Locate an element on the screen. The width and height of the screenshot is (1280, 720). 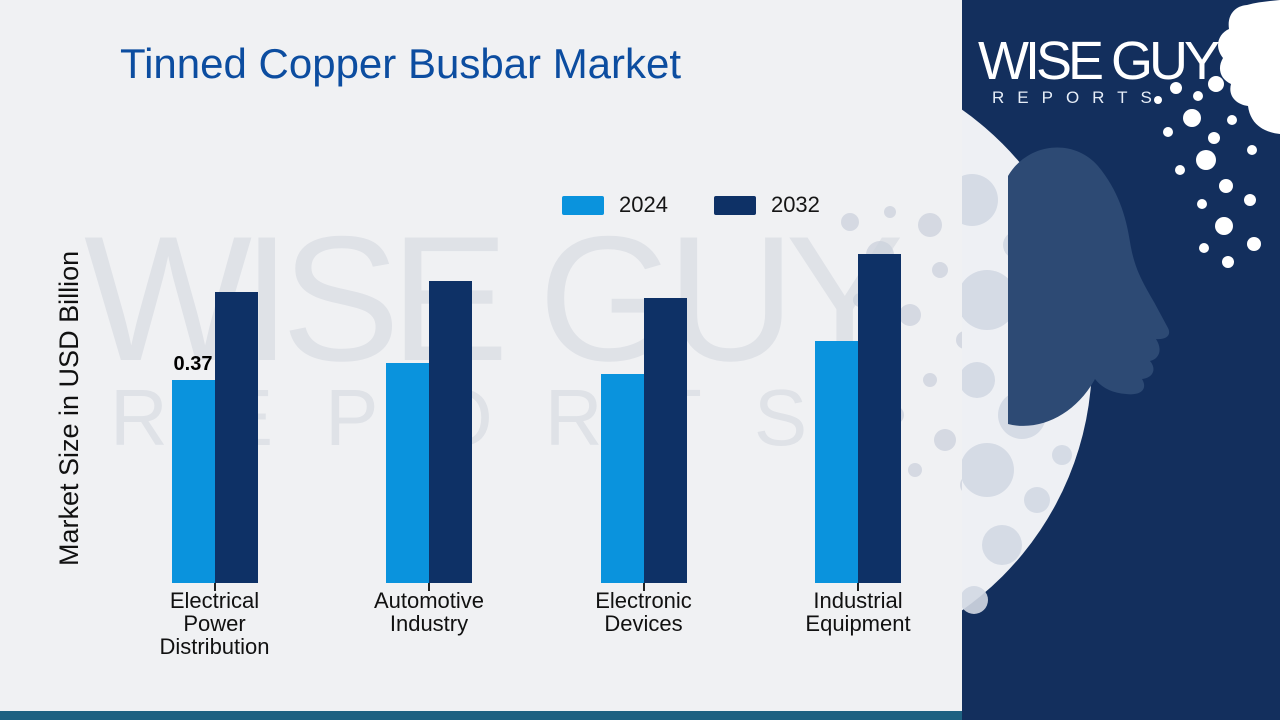
brand-reports-text: REPORTS is located at coordinates (1078, 97).